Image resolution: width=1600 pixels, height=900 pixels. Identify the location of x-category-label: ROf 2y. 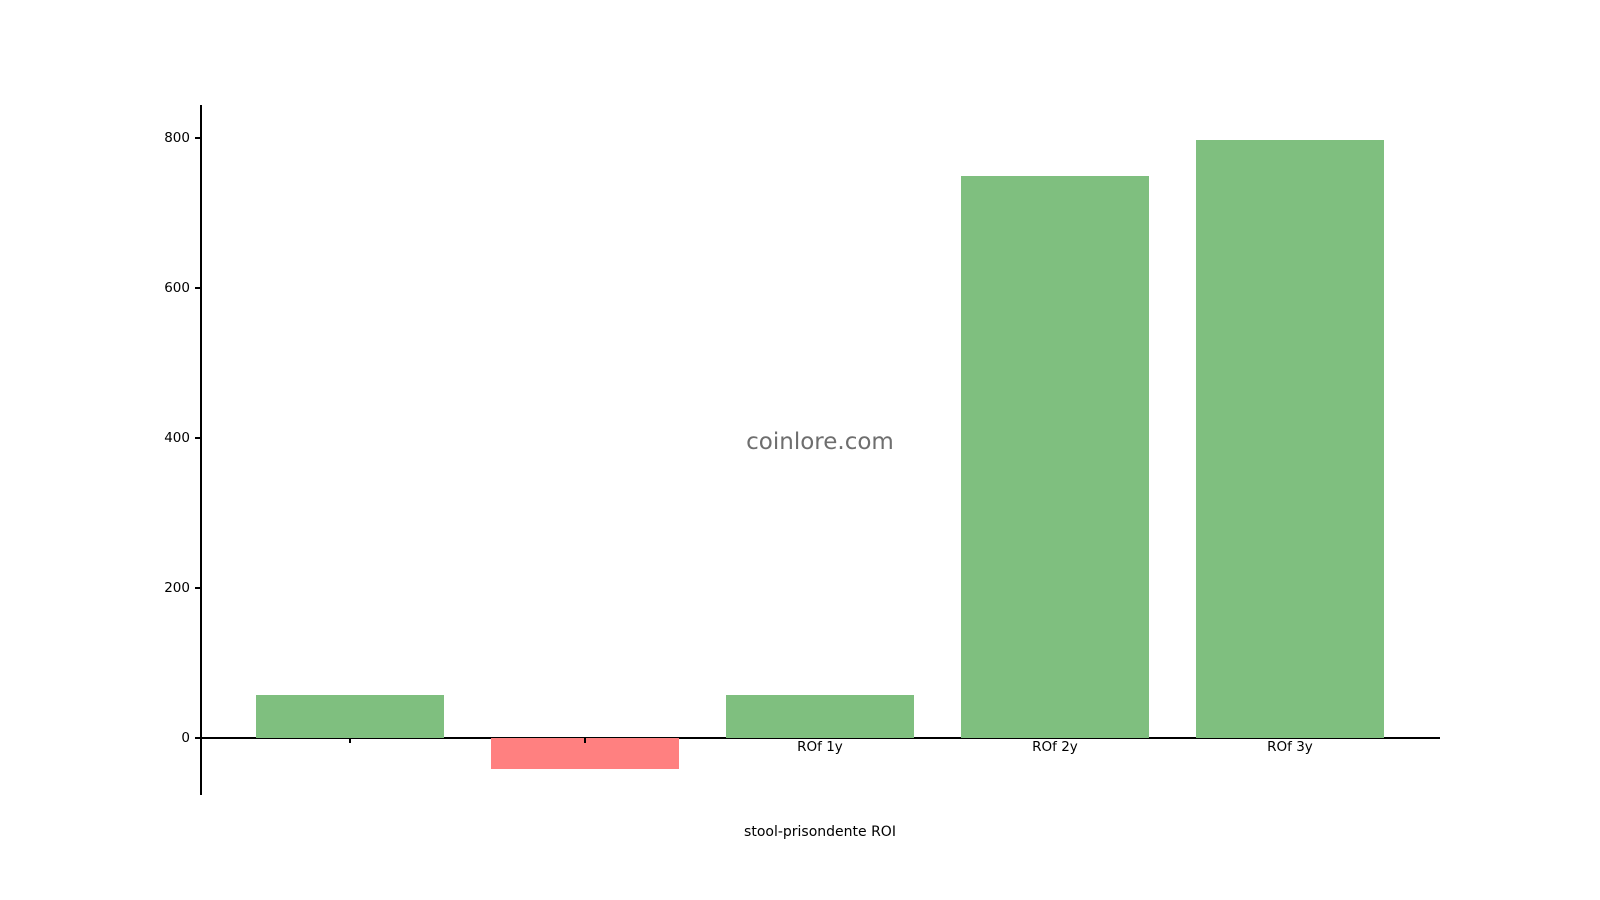
(1055, 747).